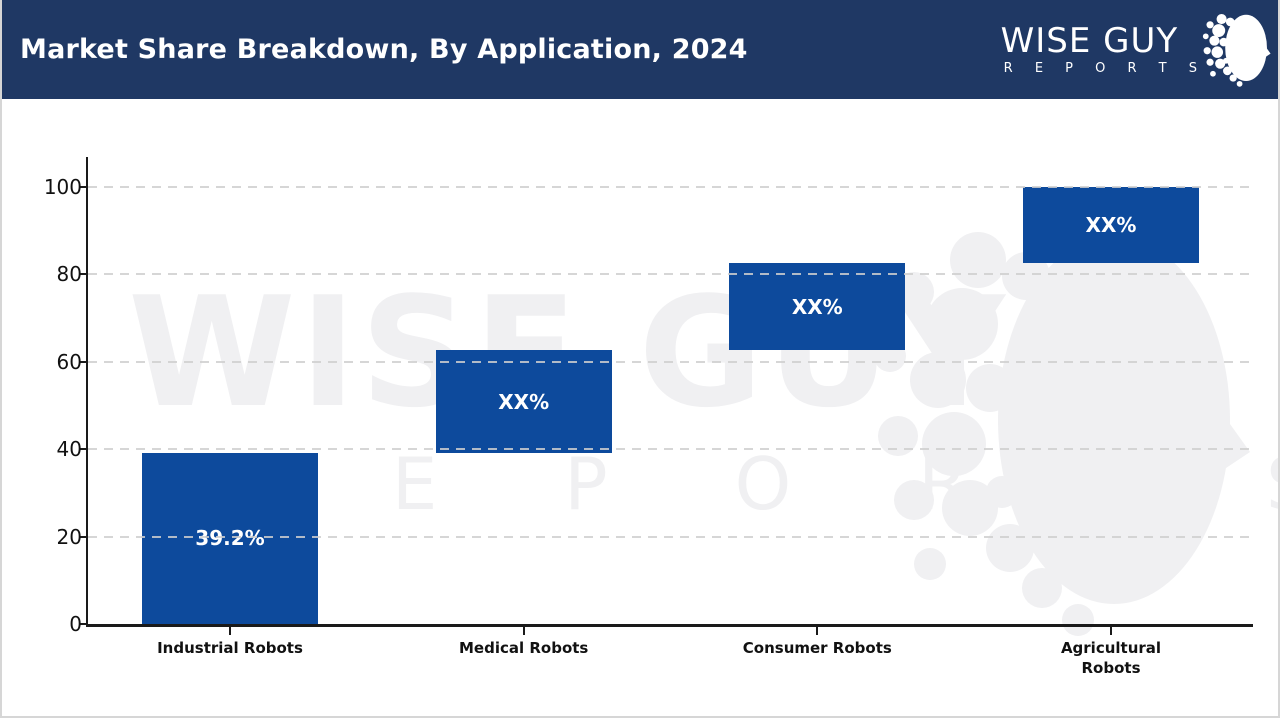 The image size is (1280, 720). What do you see at coordinates (230, 631) in the screenshot?
I see `x-tick-industrial-robots` at bounding box center [230, 631].